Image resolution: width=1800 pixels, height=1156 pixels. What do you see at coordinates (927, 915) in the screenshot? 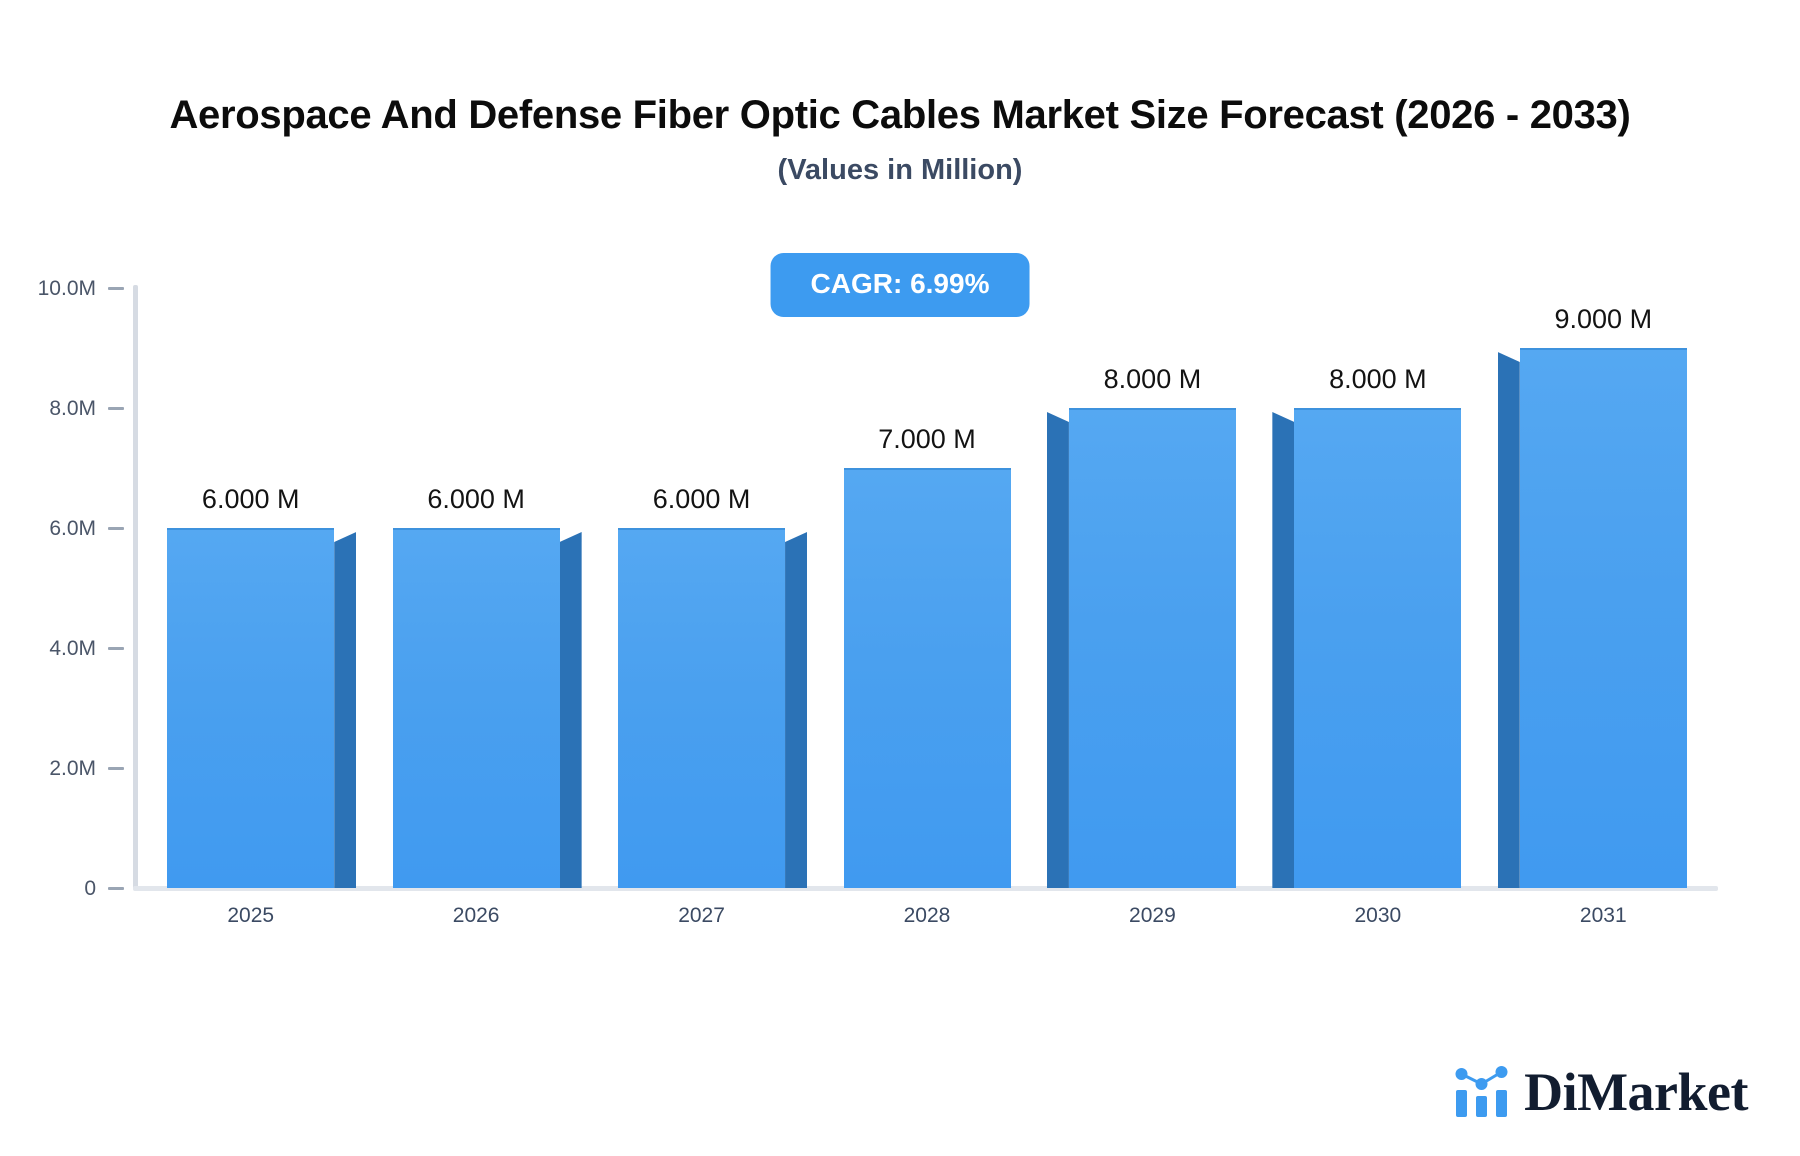
I see `x-axis-label-2028: 2028` at bounding box center [927, 915].